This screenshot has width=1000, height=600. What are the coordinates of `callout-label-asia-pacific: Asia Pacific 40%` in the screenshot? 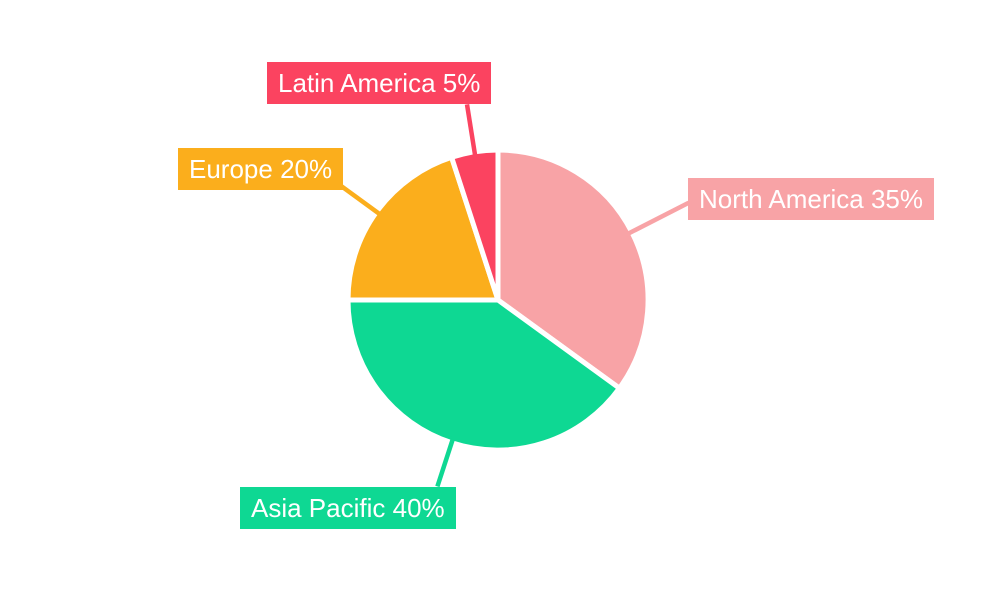 It's located at (348, 508).